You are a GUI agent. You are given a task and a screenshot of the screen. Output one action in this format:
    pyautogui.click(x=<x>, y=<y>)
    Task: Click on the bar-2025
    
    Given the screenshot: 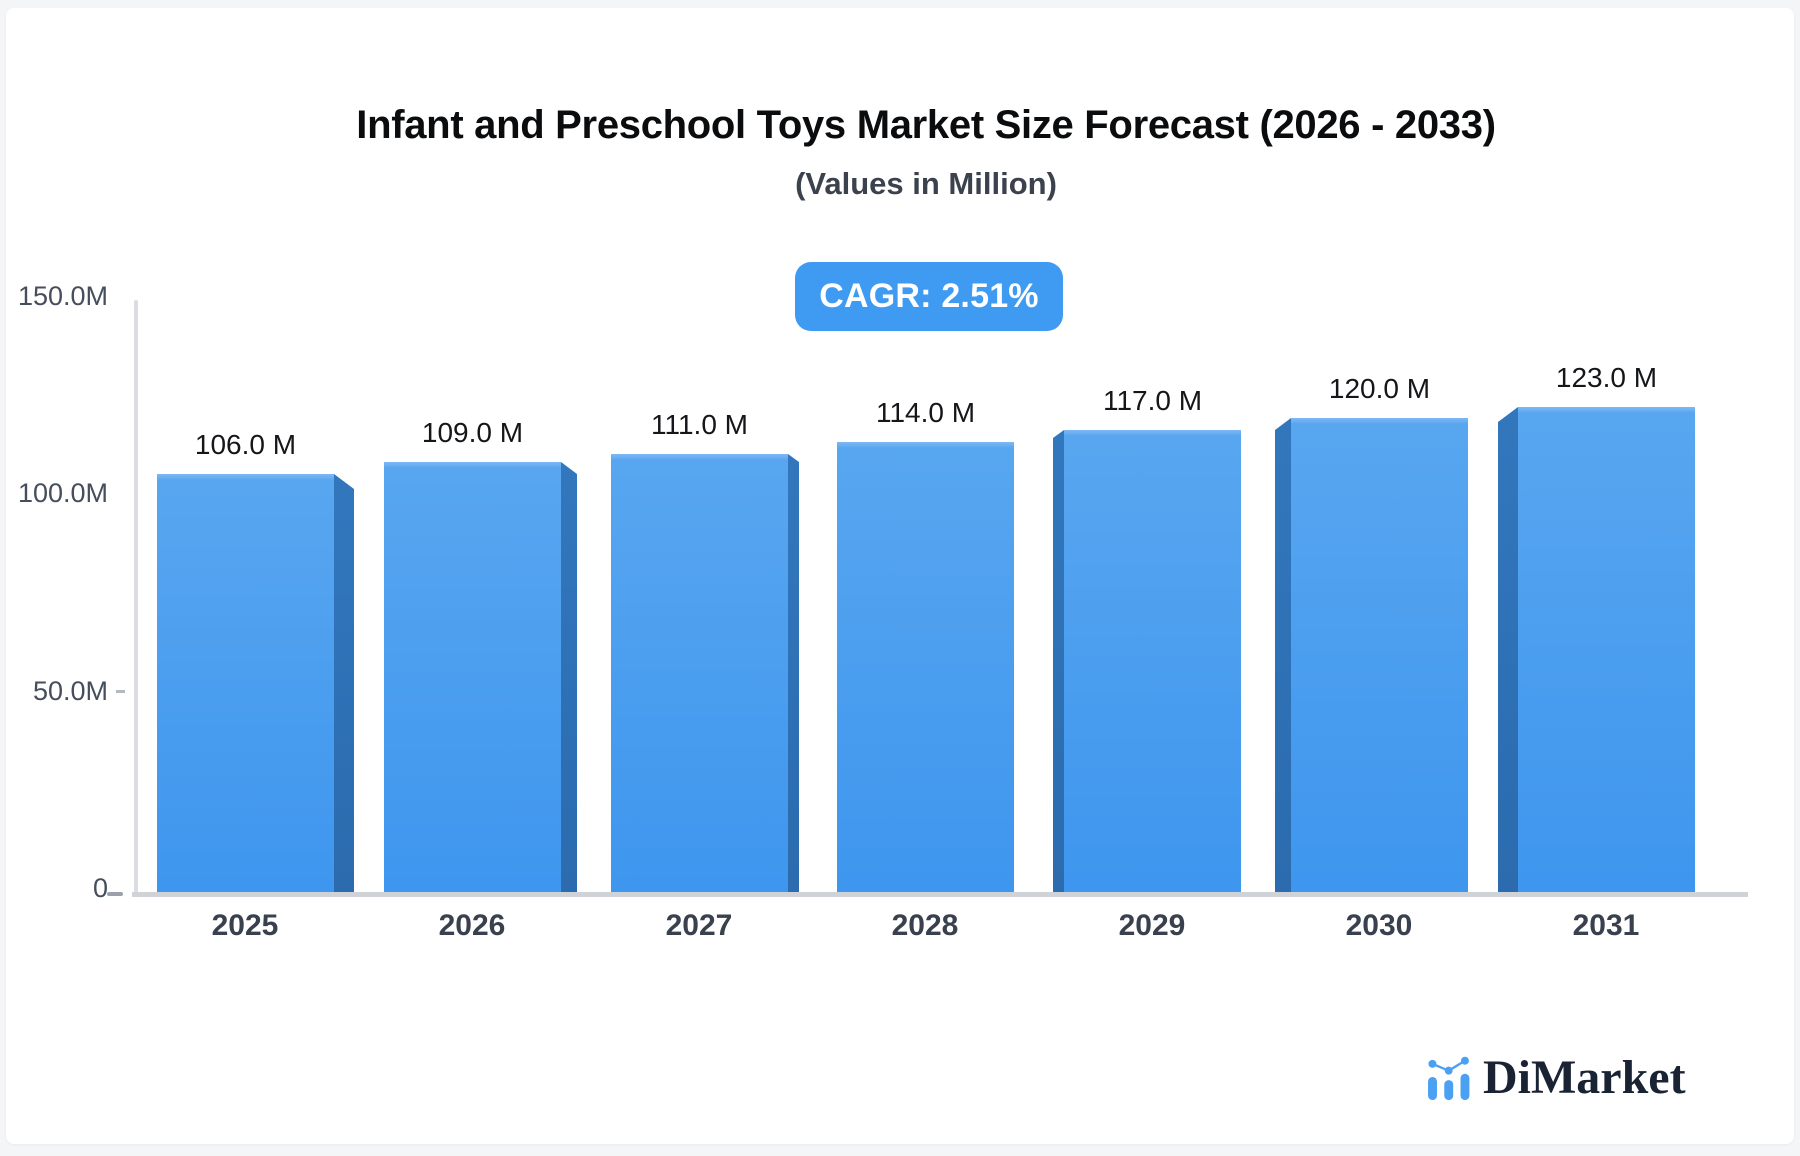 What is the action you would take?
    pyautogui.click(x=255, y=683)
    